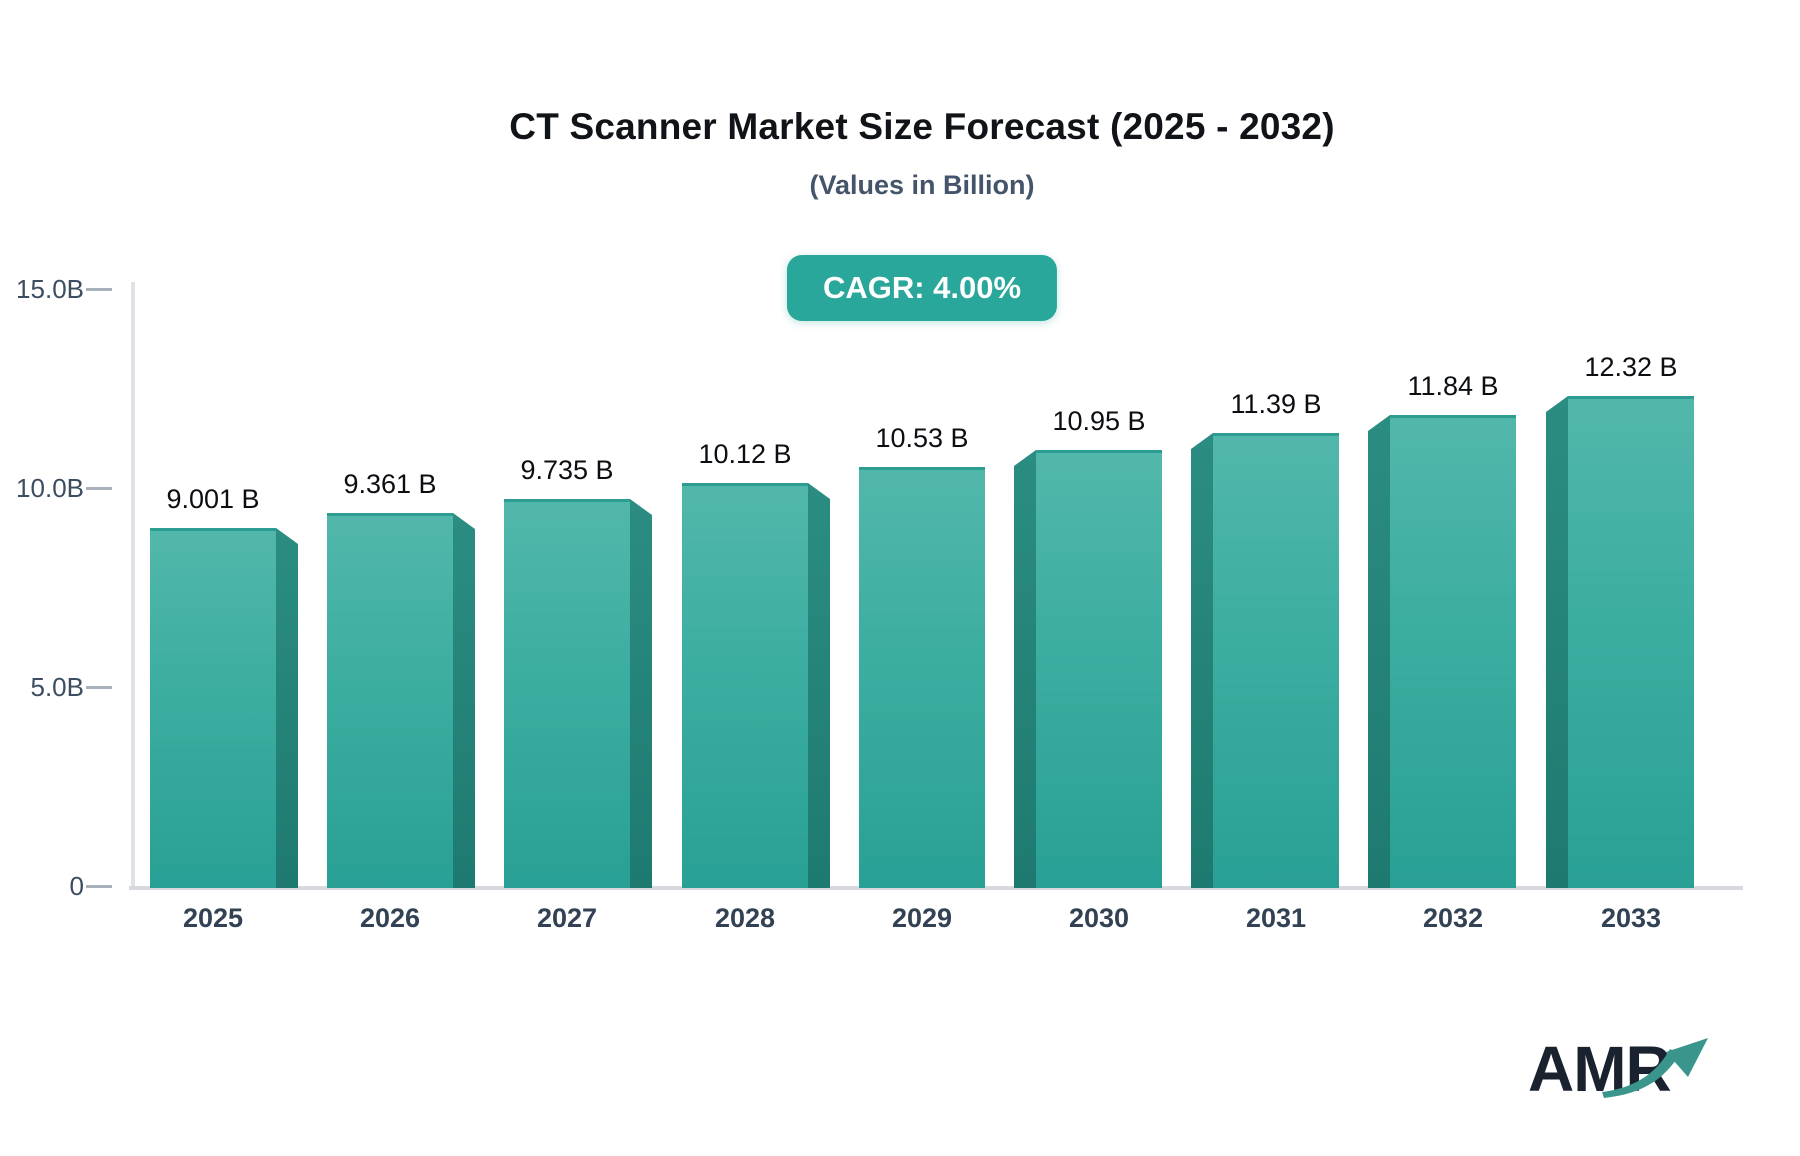 Image resolution: width=1800 pixels, height=1156 pixels. What do you see at coordinates (1631, 642) in the screenshot?
I see `bar-2033` at bounding box center [1631, 642].